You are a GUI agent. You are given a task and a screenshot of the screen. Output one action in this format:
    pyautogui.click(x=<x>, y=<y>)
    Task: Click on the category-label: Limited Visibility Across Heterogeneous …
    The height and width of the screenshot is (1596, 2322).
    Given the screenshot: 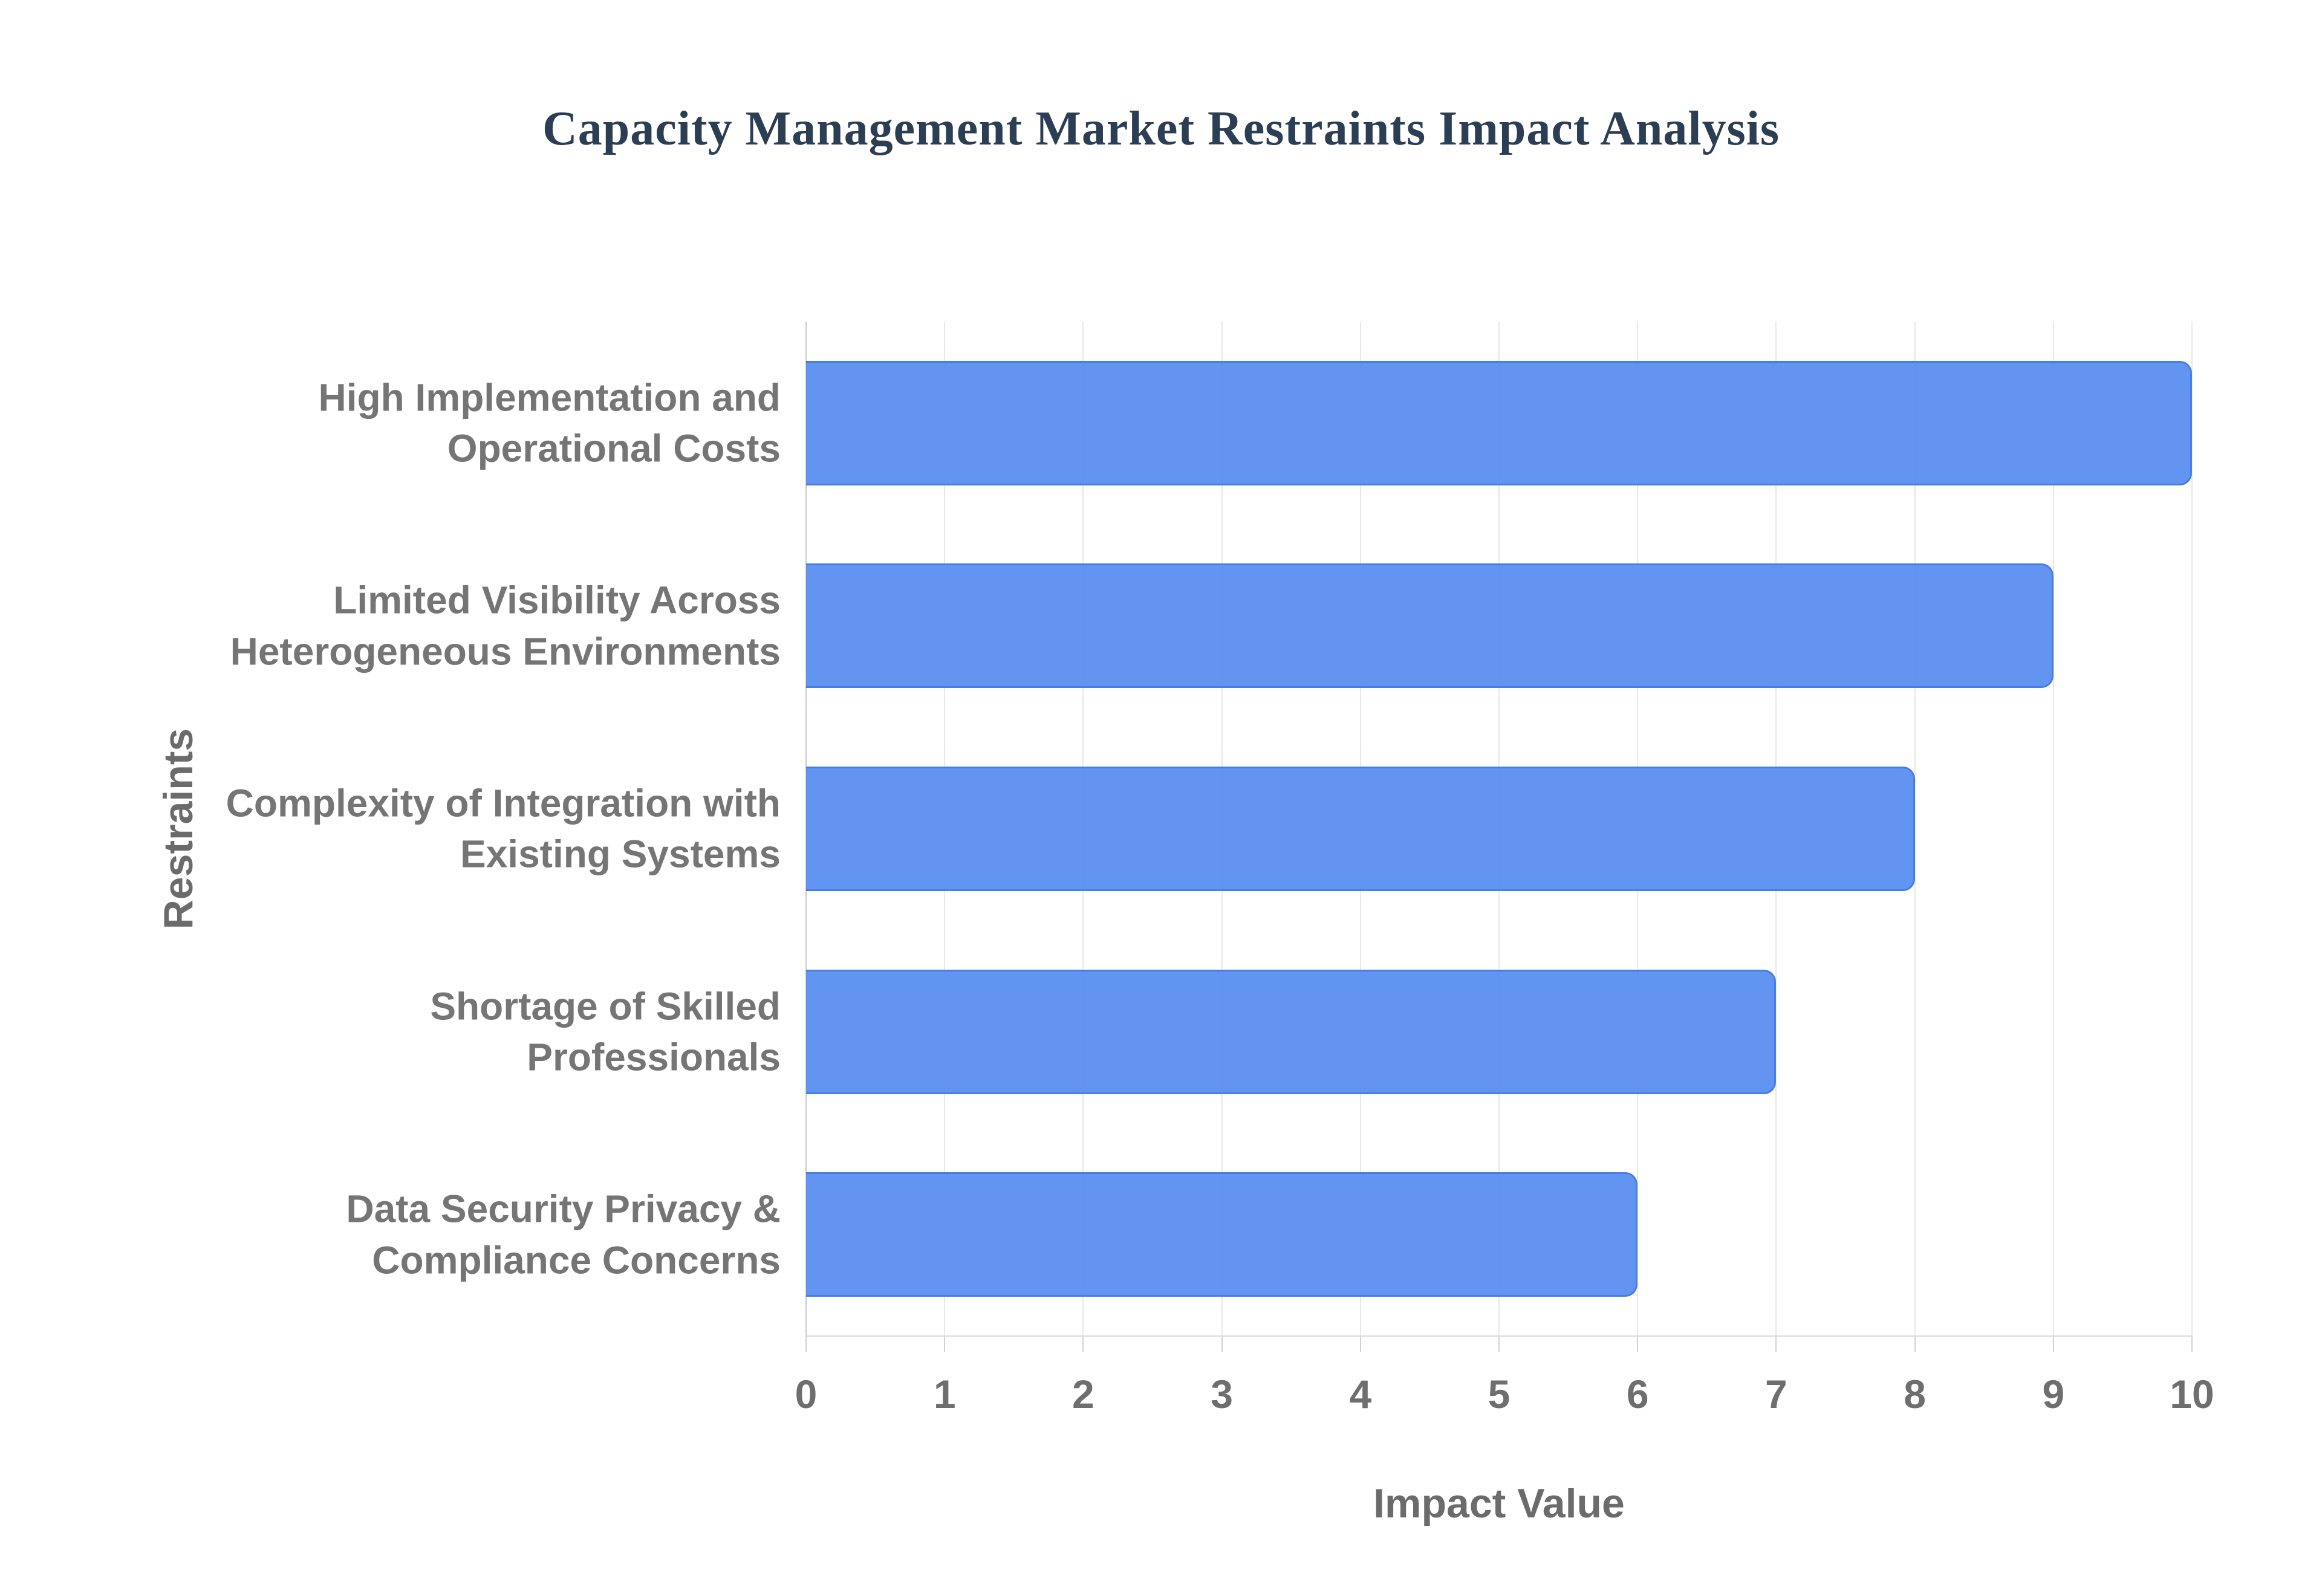 What is the action you would take?
    pyautogui.click(x=506, y=625)
    